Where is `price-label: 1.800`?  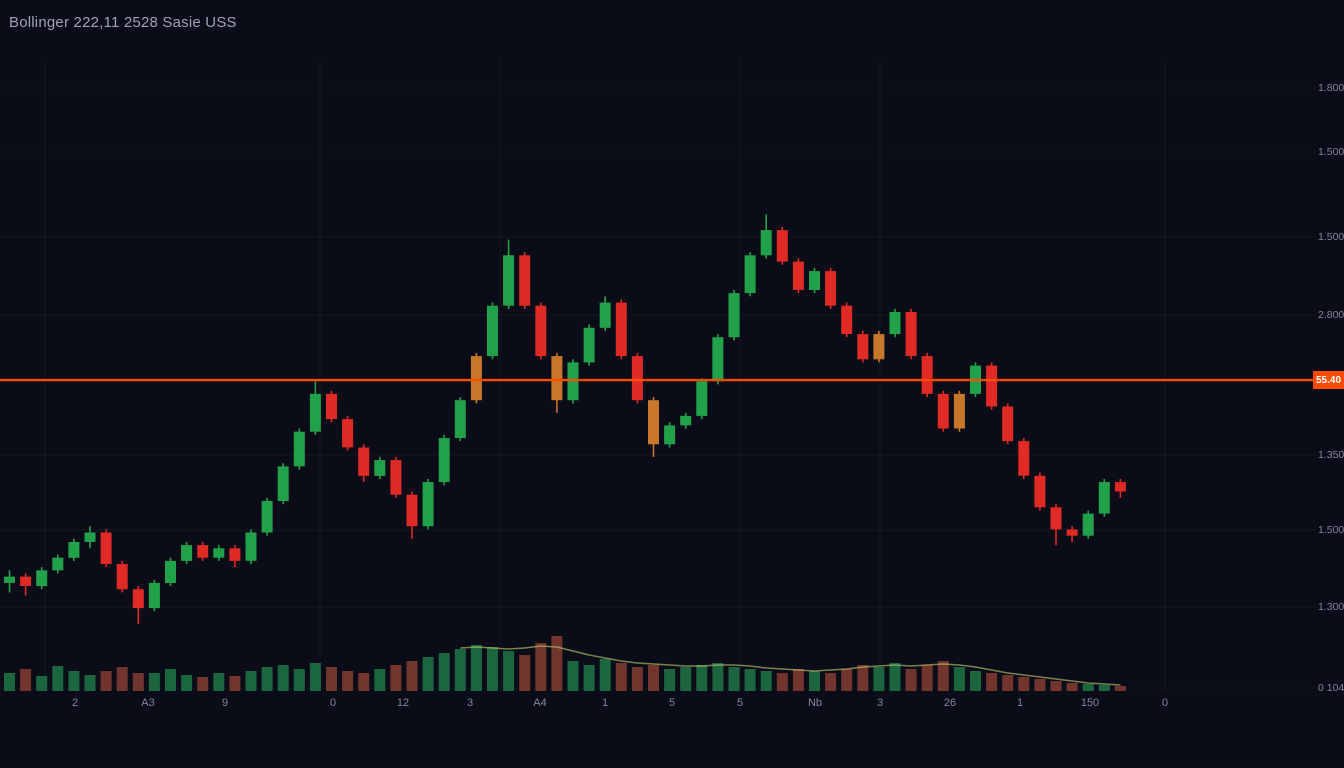 price-label: 1.800 is located at coordinates (1331, 88).